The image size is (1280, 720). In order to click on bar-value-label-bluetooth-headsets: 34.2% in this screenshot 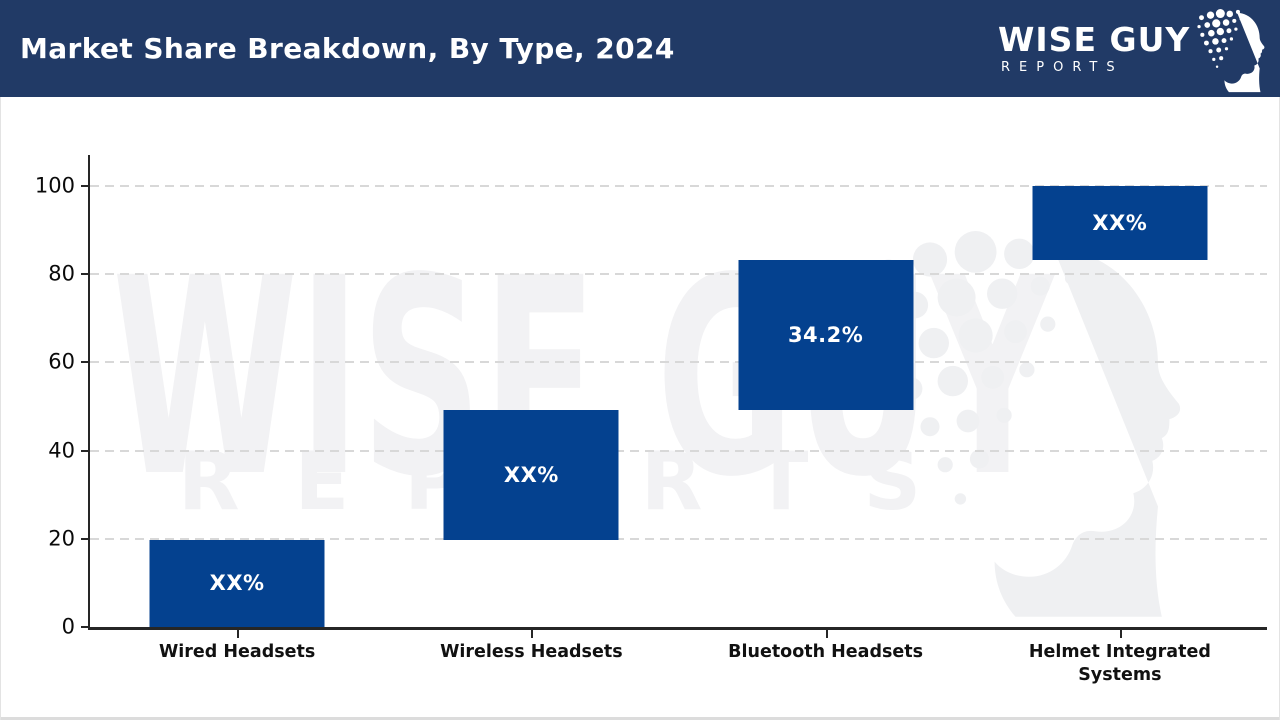, I will do `click(825, 334)`.